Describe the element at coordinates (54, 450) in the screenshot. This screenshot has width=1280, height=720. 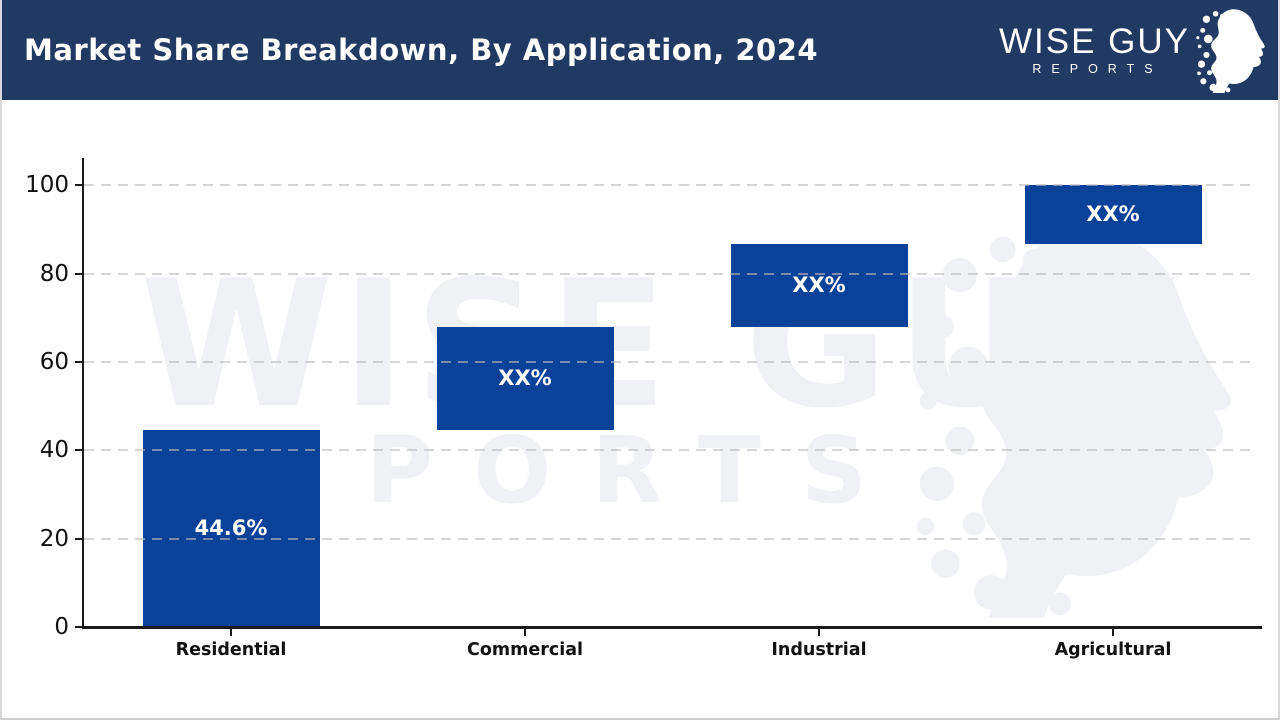
I see `y-tick-label: 40` at that location.